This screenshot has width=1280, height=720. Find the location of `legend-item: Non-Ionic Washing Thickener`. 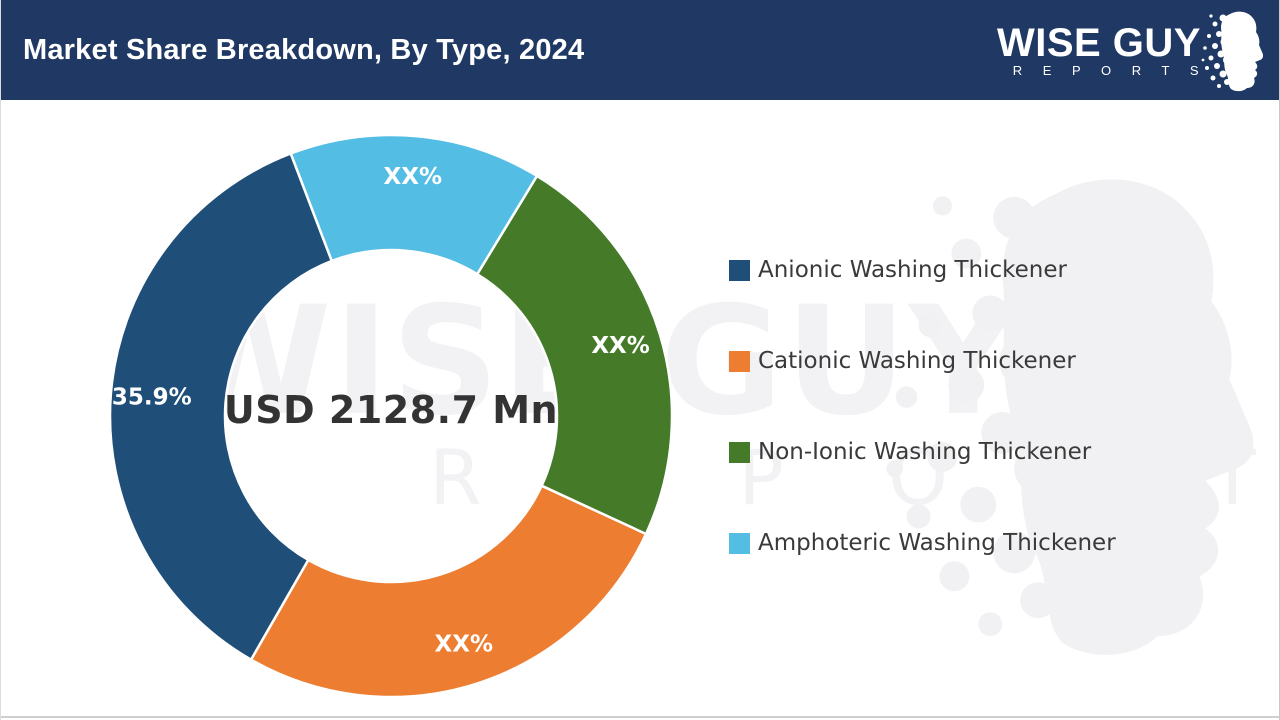

legend-item: Non-Ionic Washing Thickener is located at coordinates (922, 452).